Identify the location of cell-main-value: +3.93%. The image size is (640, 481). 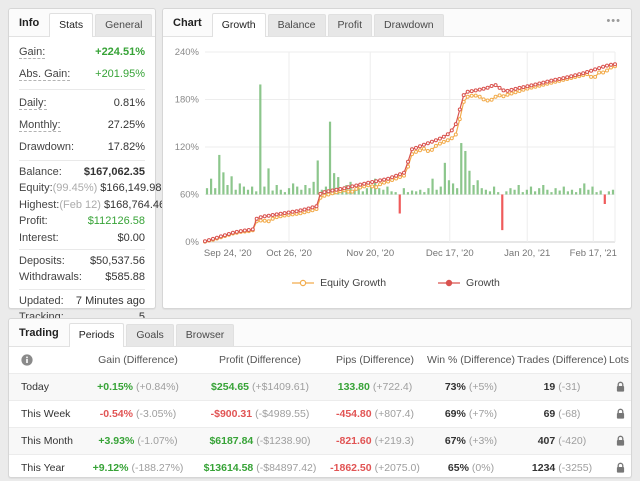
(116, 441).